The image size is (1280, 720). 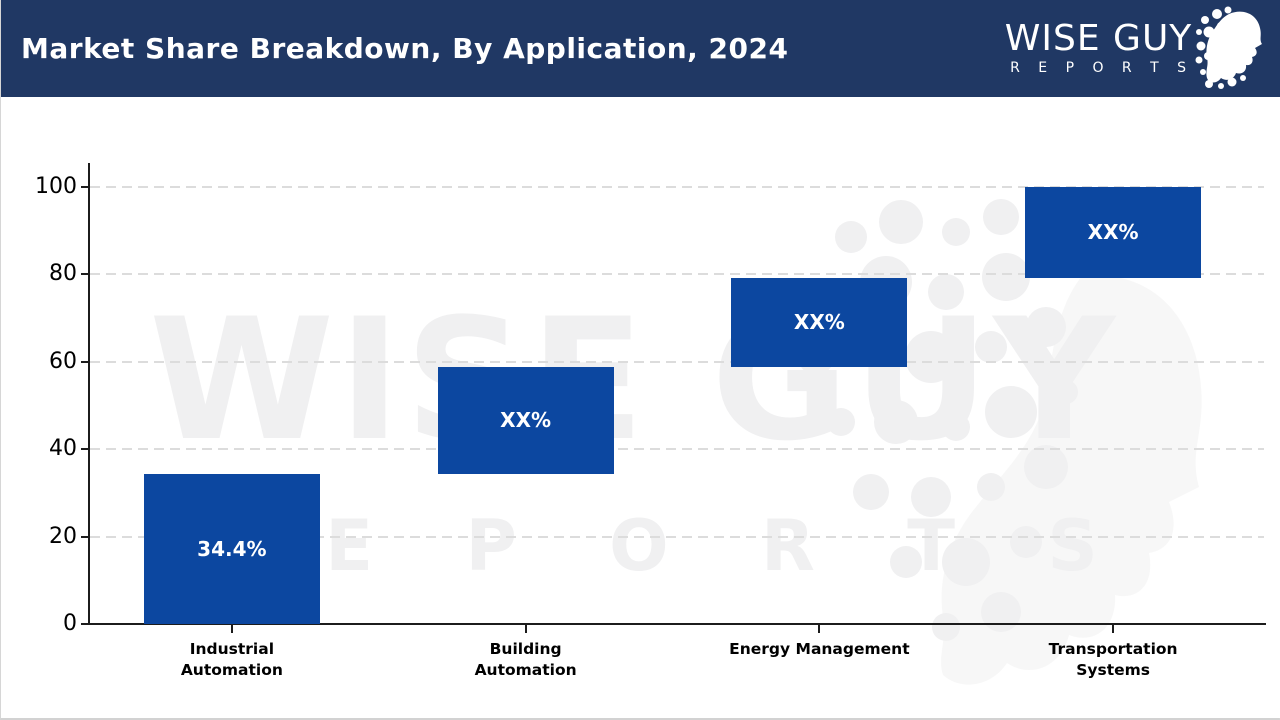 I want to click on bar-value-label-building-automation: XX%, so click(x=526, y=420).